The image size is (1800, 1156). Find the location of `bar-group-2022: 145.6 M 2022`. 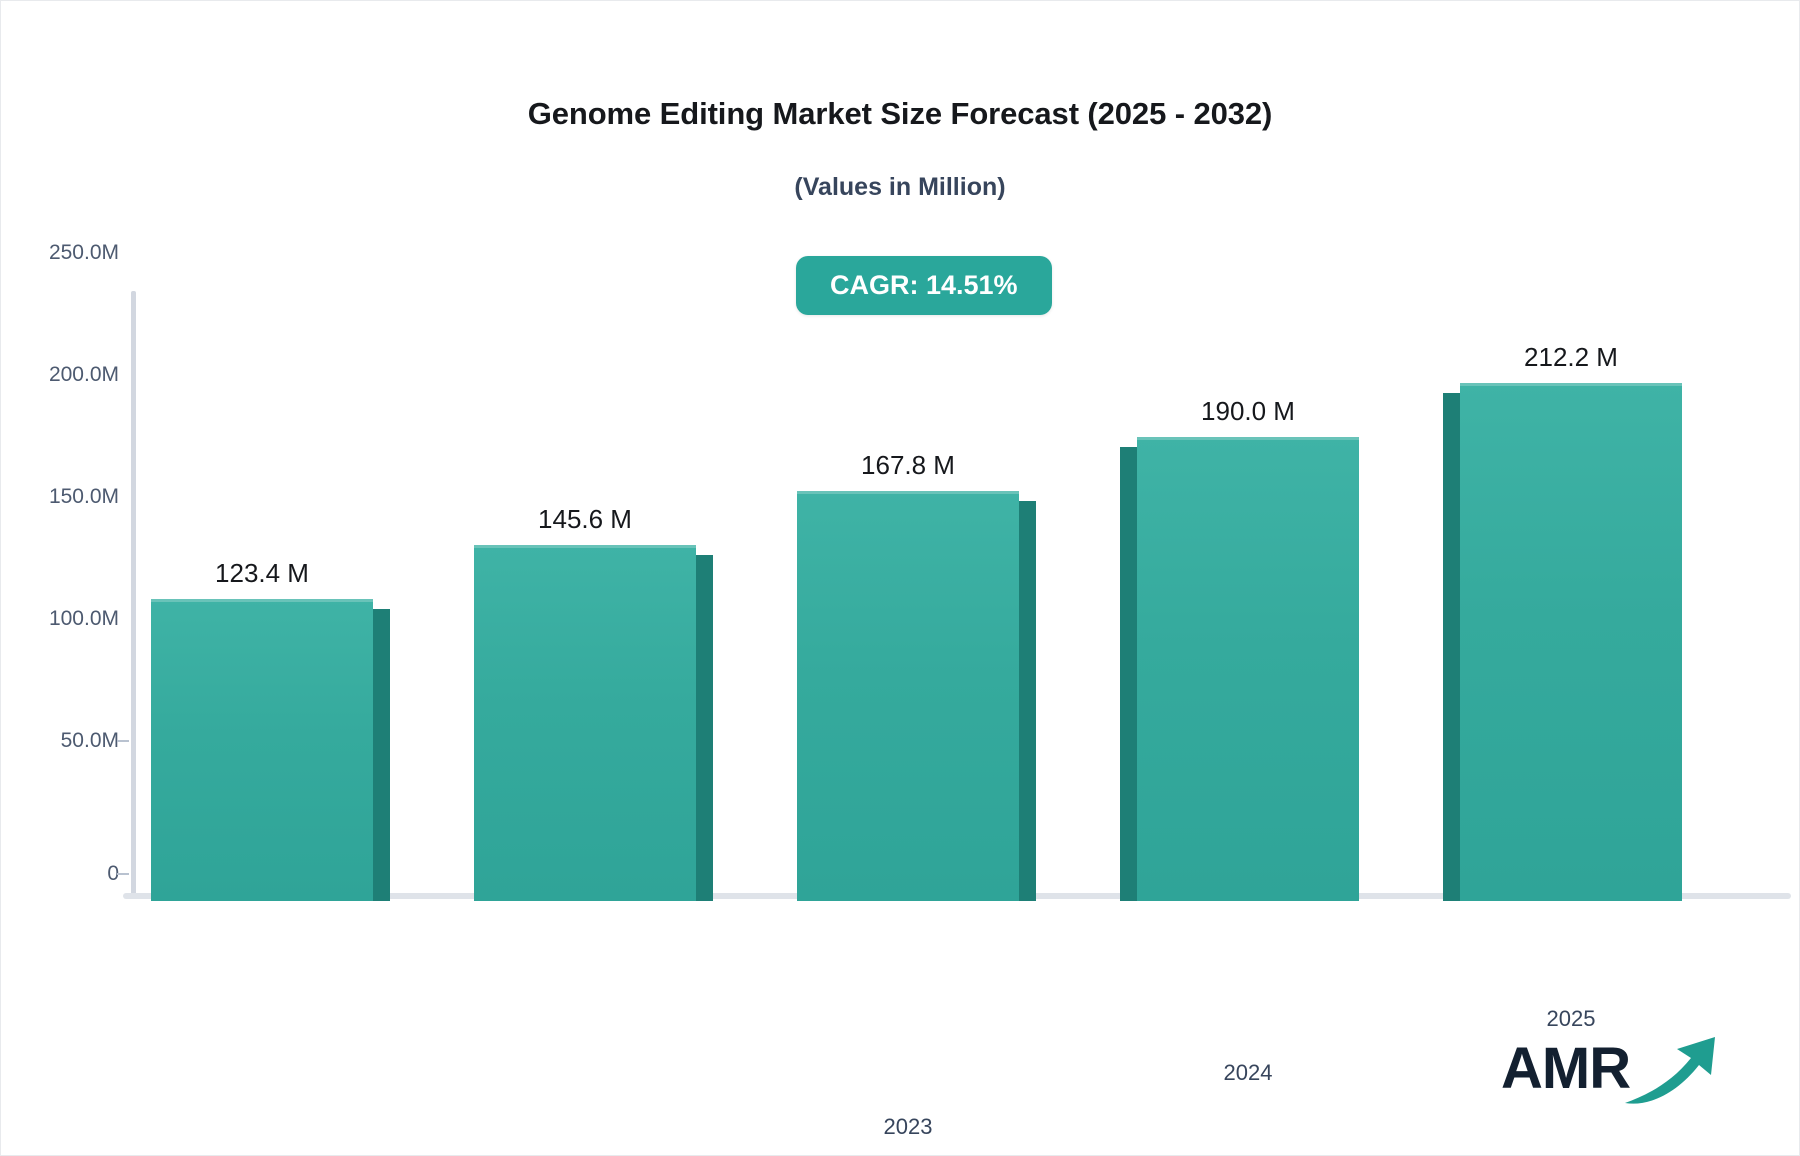

bar-group-2022: 145.6 M 2022 is located at coordinates (593, 702).